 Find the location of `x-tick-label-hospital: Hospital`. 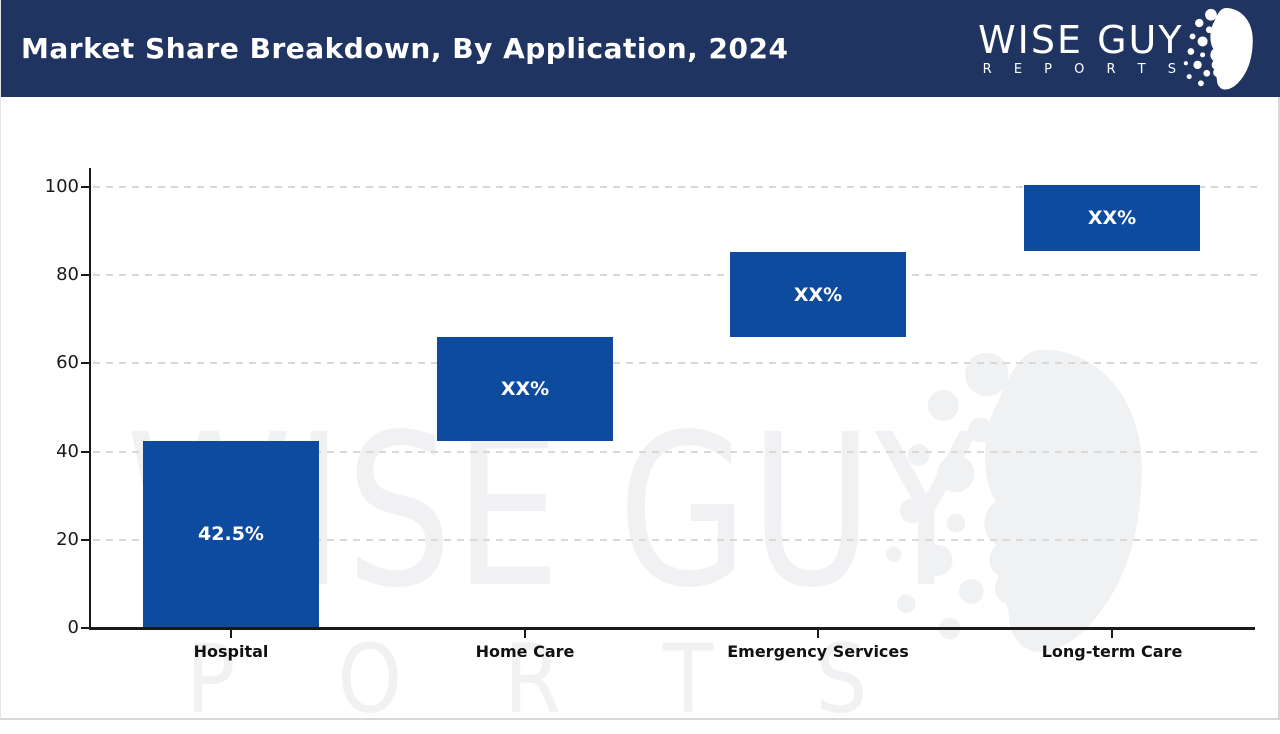

x-tick-label-hospital: Hospital is located at coordinates (231, 651).